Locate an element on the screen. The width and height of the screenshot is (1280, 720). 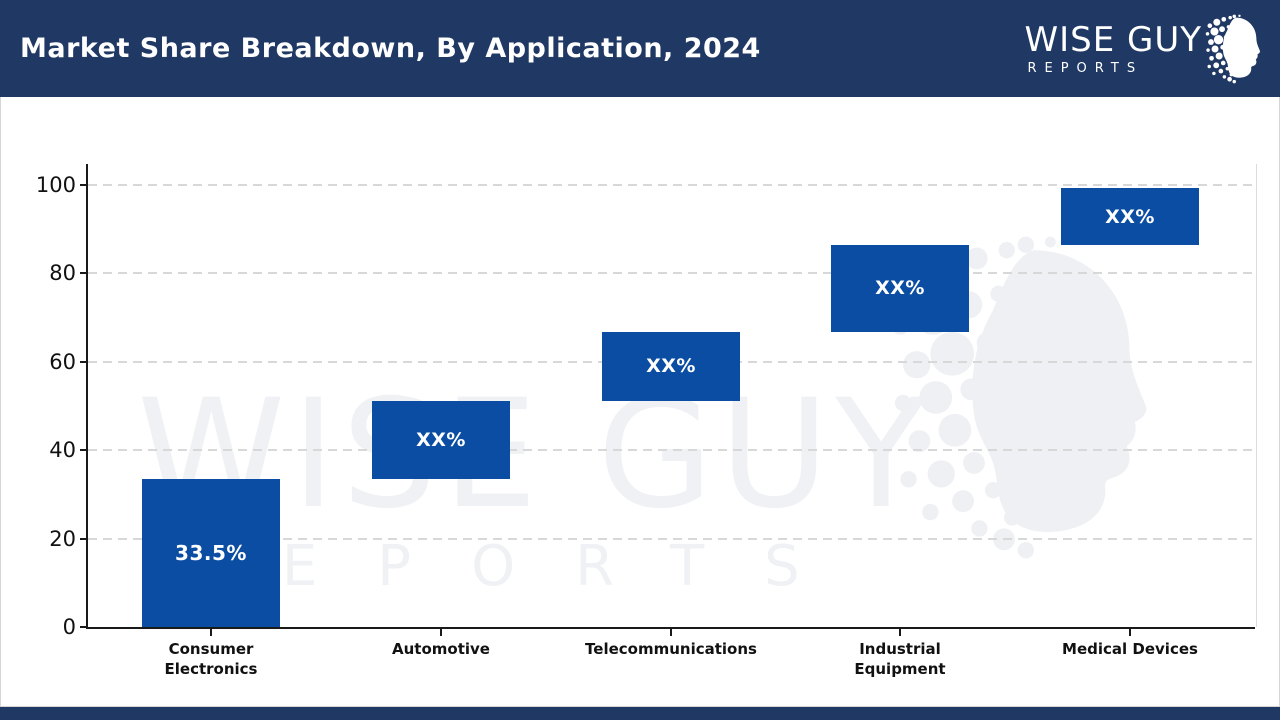
y-tick-label: 60 is located at coordinates (62, 361).